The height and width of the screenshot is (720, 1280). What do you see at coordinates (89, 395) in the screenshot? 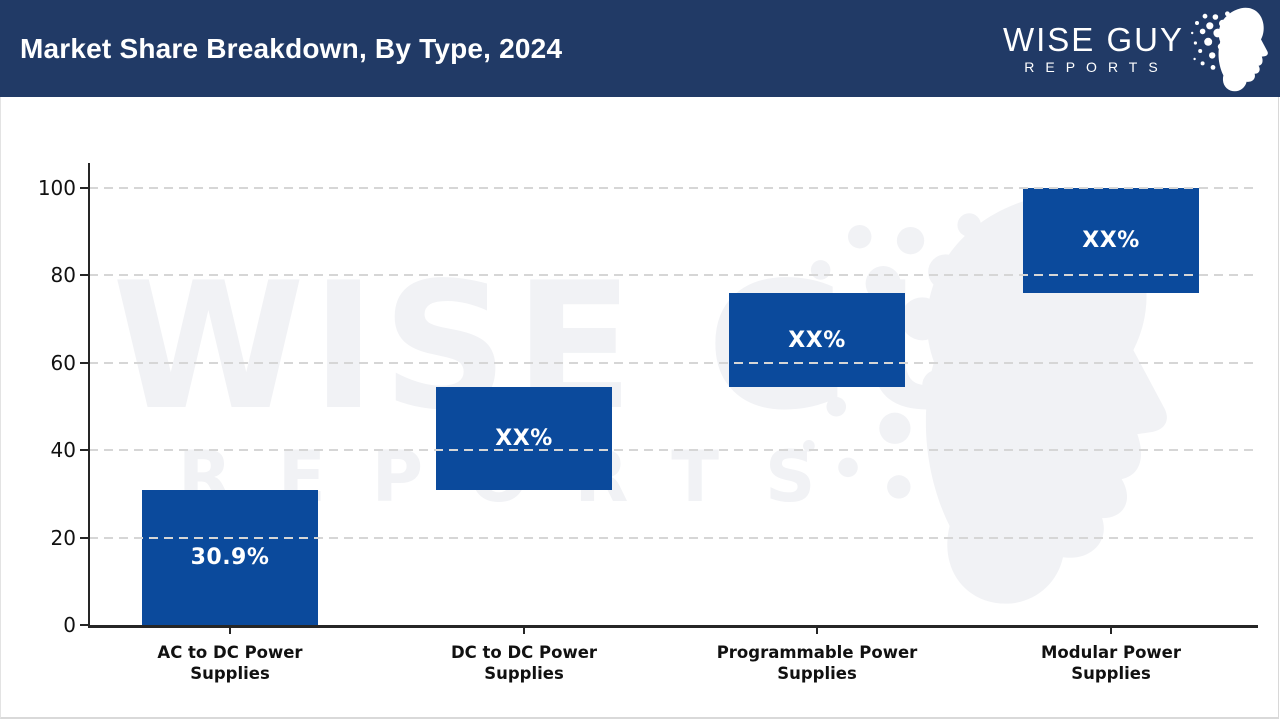
I see `y-axis` at bounding box center [89, 395].